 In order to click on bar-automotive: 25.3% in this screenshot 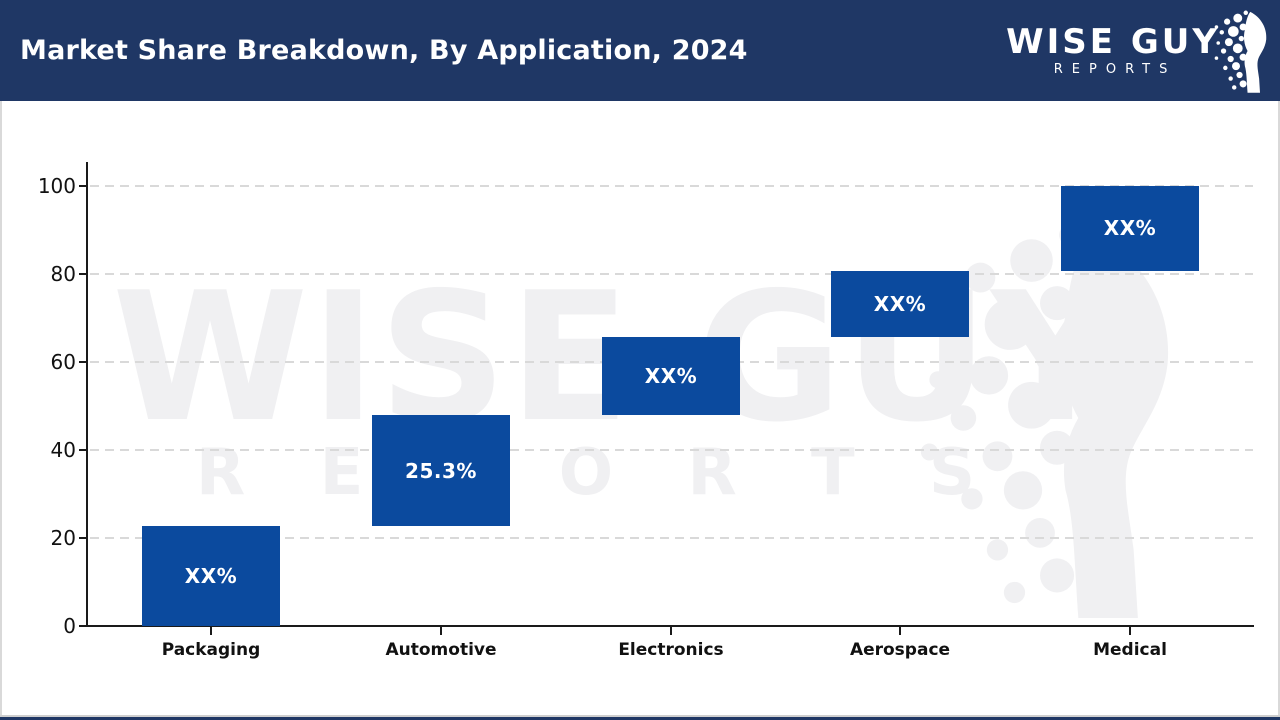, I will do `click(441, 471)`.